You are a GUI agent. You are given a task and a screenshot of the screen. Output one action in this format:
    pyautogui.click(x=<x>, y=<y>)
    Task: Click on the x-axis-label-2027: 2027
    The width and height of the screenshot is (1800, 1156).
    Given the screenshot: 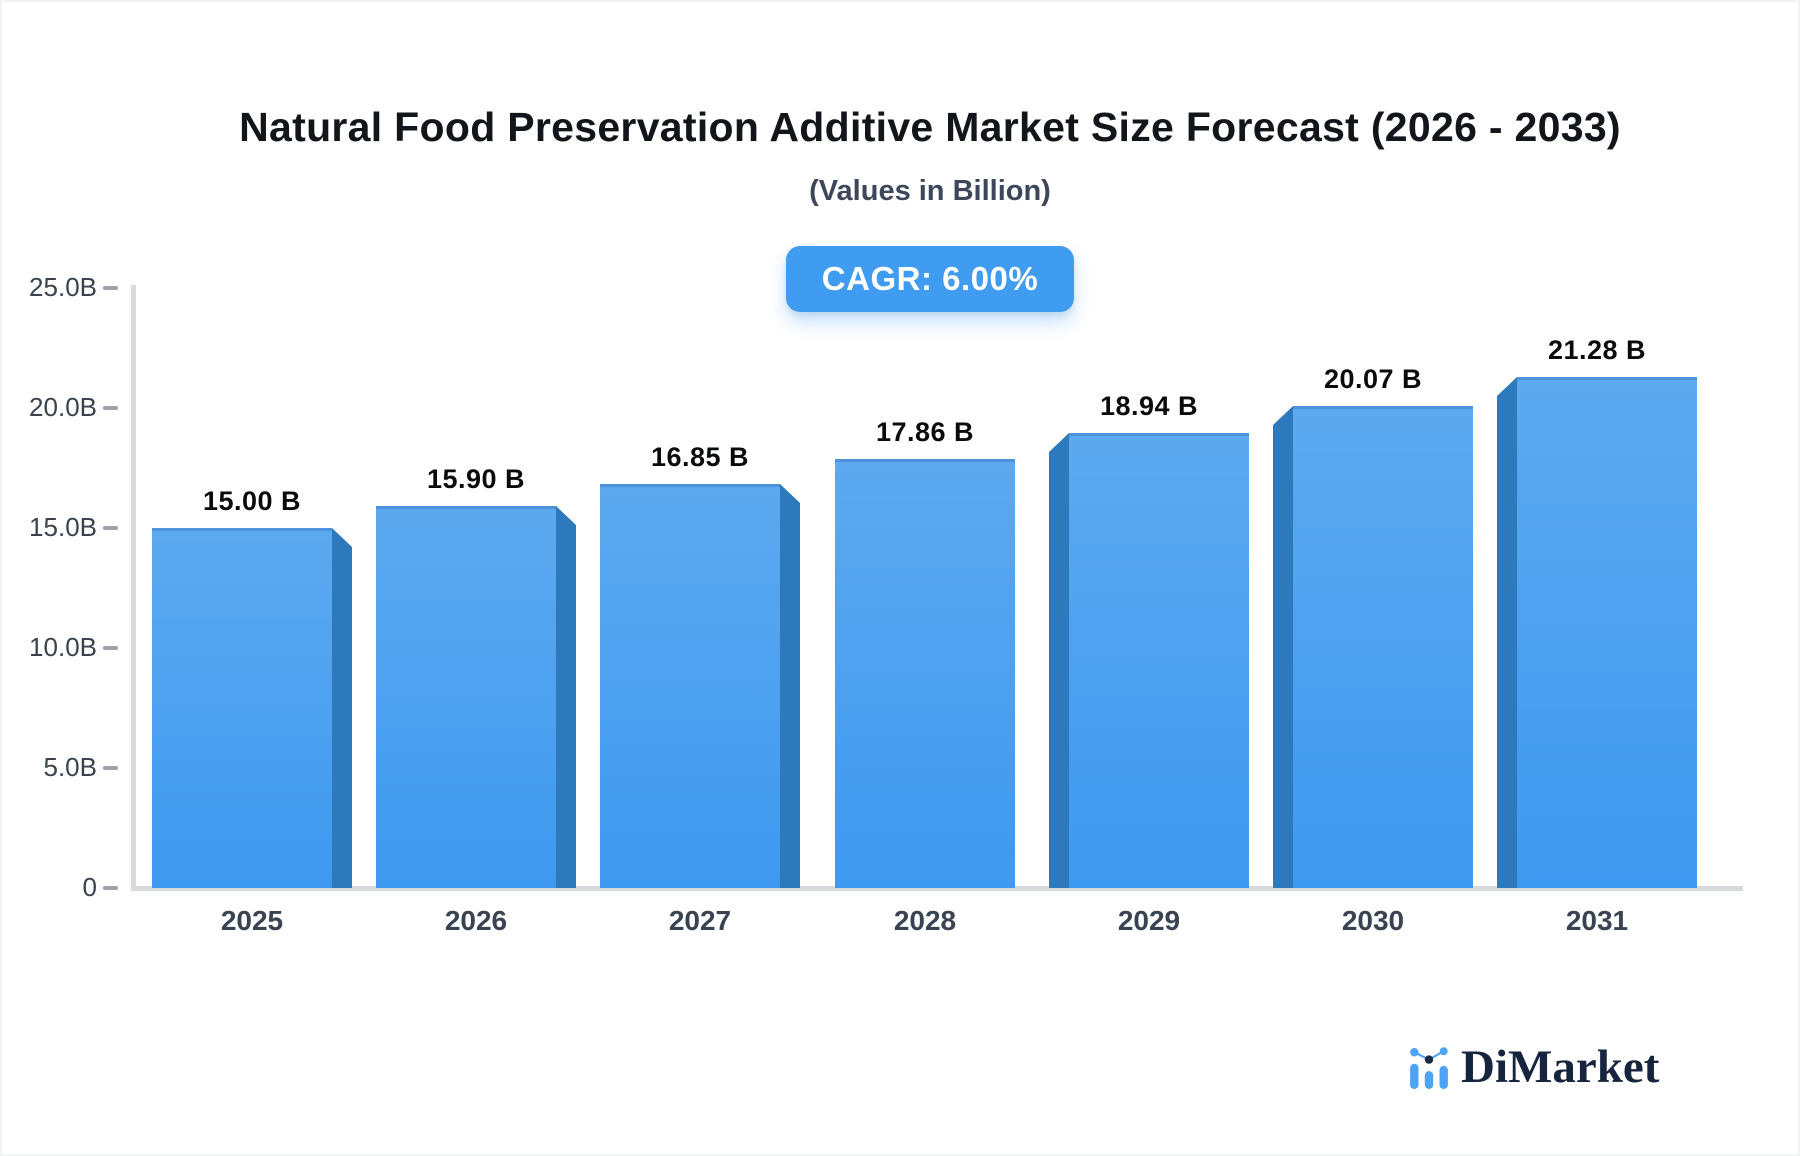 What is the action you would take?
    pyautogui.click(x=700, y=920)
    